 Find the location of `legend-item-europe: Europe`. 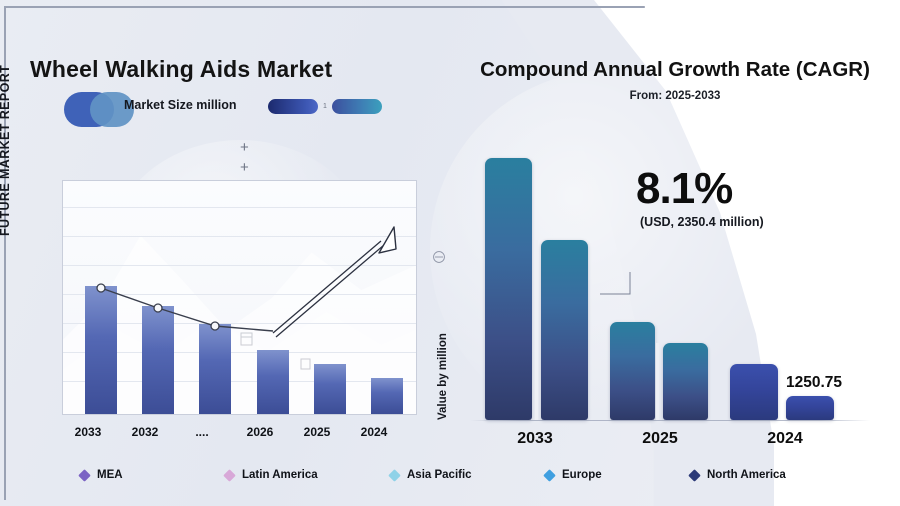

legend-item-europe: Europe is located at coordinates (616, 475).